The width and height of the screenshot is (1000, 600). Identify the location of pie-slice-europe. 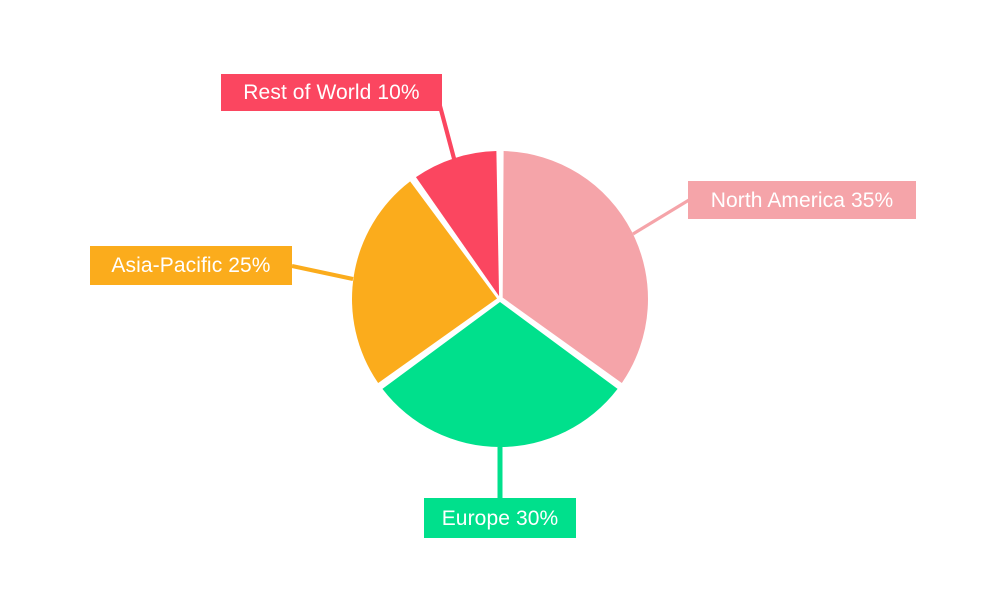
(500, 374).